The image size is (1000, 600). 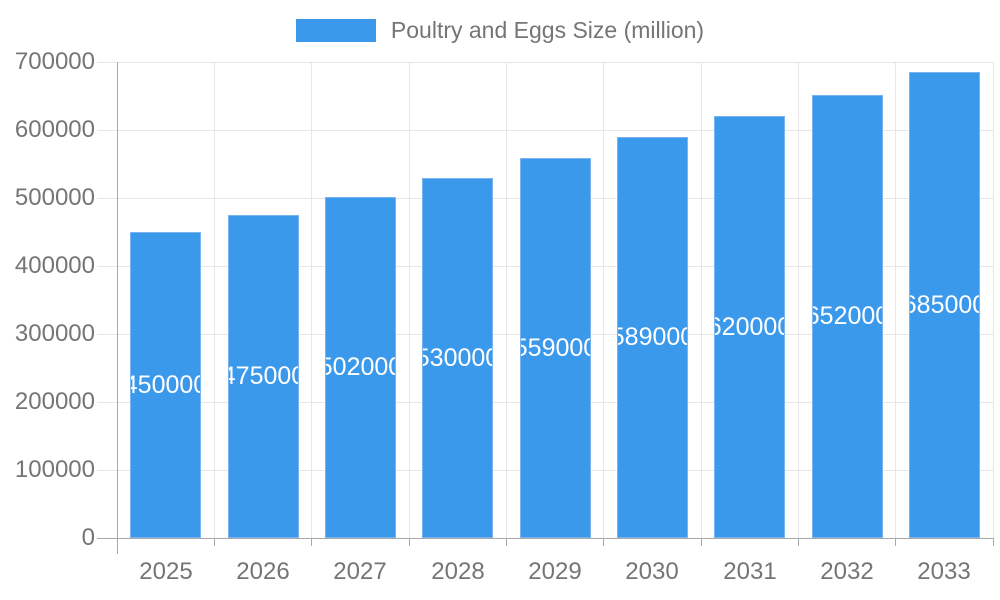 I want to click on bar-2025: 450000, so click(x=165, y=385).